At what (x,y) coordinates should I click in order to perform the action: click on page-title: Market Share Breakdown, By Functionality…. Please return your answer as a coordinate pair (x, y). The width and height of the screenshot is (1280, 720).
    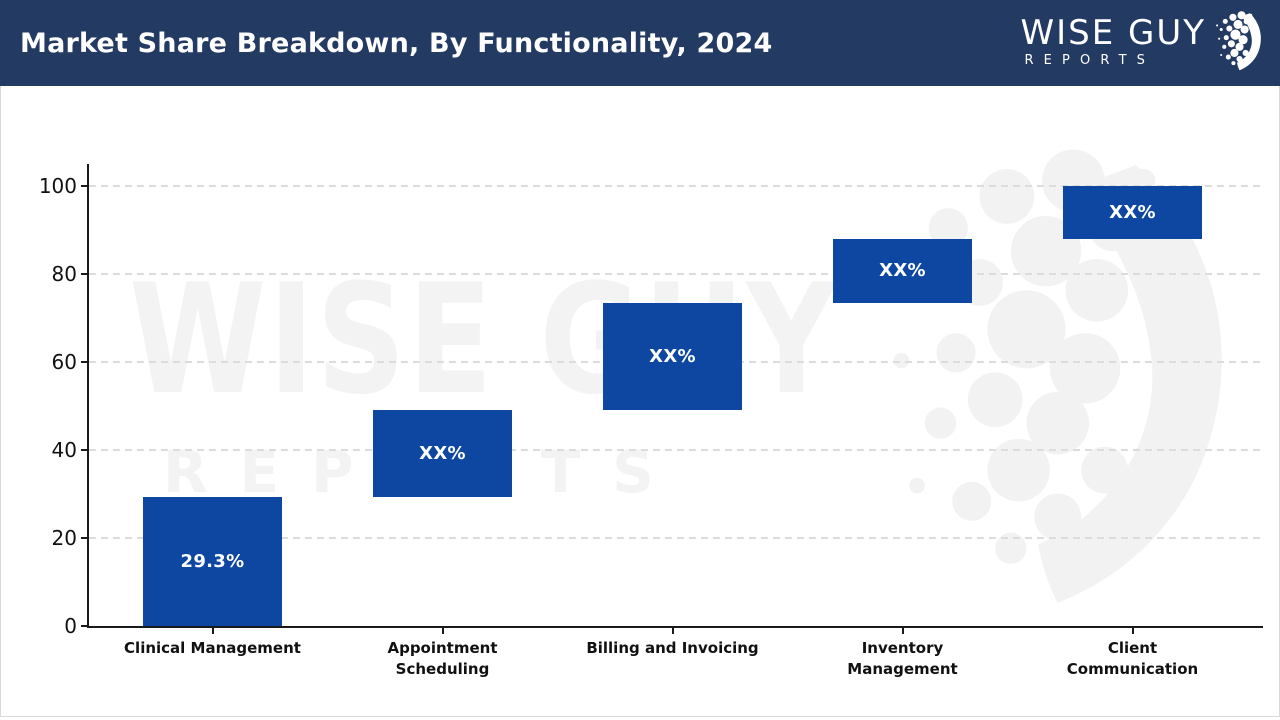
    Looking at the image, I should click on (396, 43).